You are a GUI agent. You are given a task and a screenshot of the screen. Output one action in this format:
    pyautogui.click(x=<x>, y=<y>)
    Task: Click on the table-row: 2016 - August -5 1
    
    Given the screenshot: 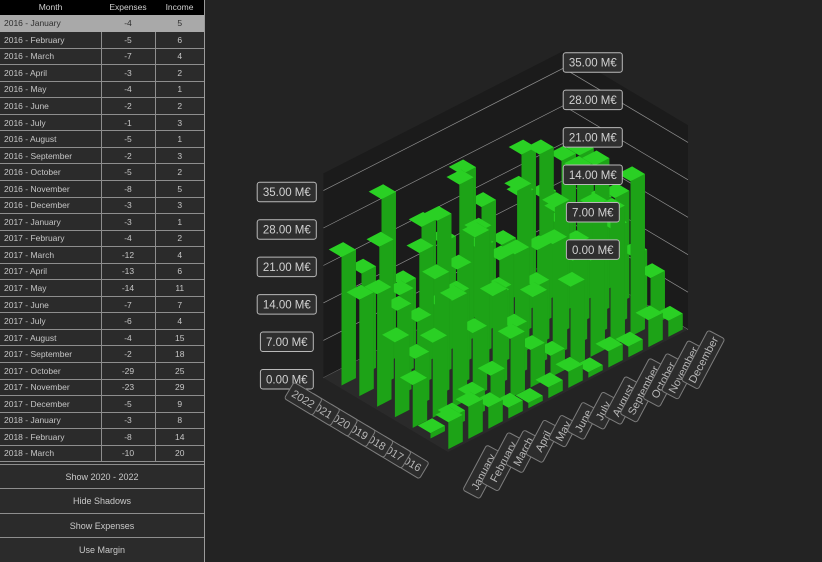 What is the action you would take?
    pyautogui.click(x=102, y=139)
    